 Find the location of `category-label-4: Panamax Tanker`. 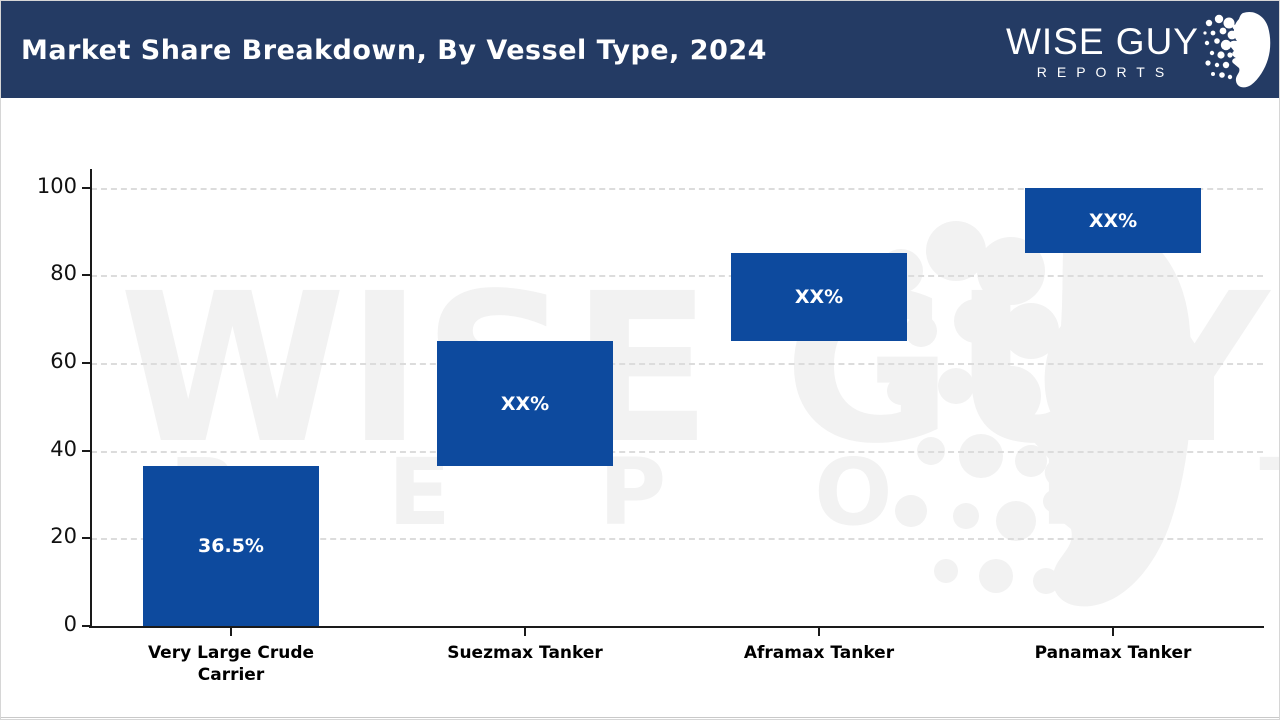

category-label-4: Panamax Tanker is located at coordinates (1113, 653).